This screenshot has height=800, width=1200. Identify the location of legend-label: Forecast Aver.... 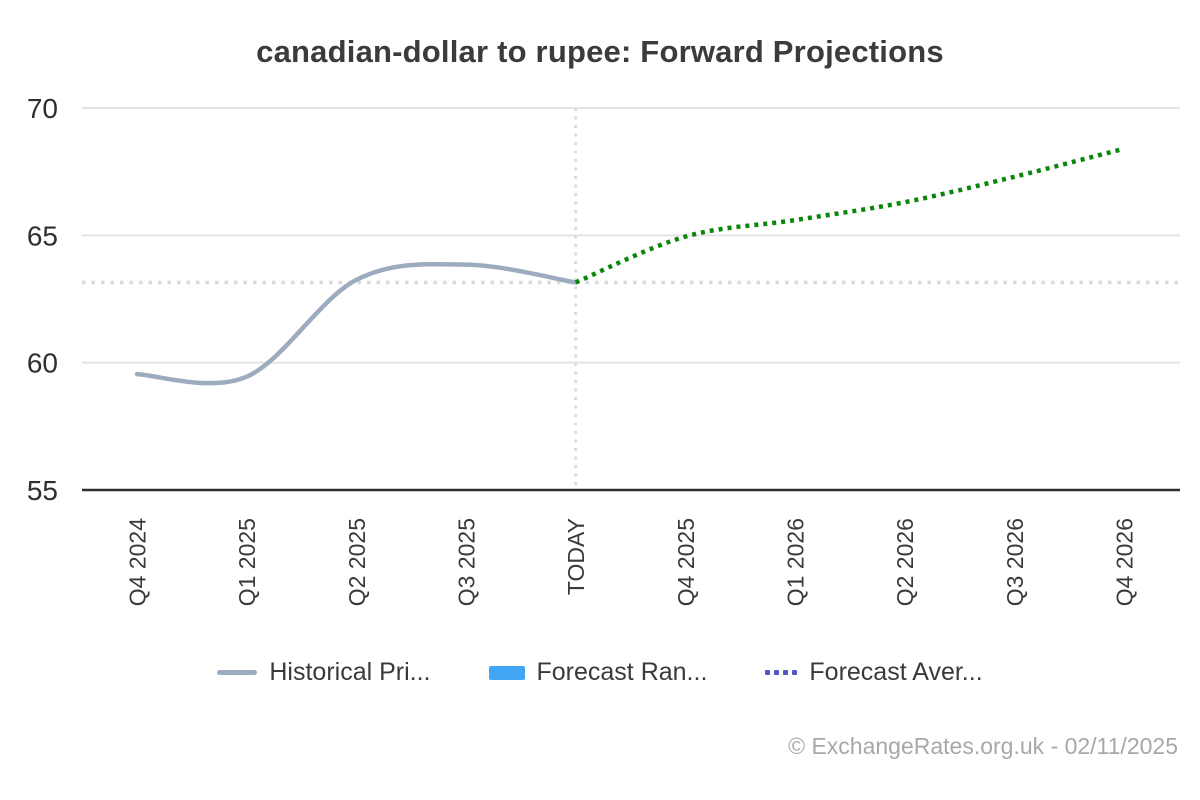
(896, 672).